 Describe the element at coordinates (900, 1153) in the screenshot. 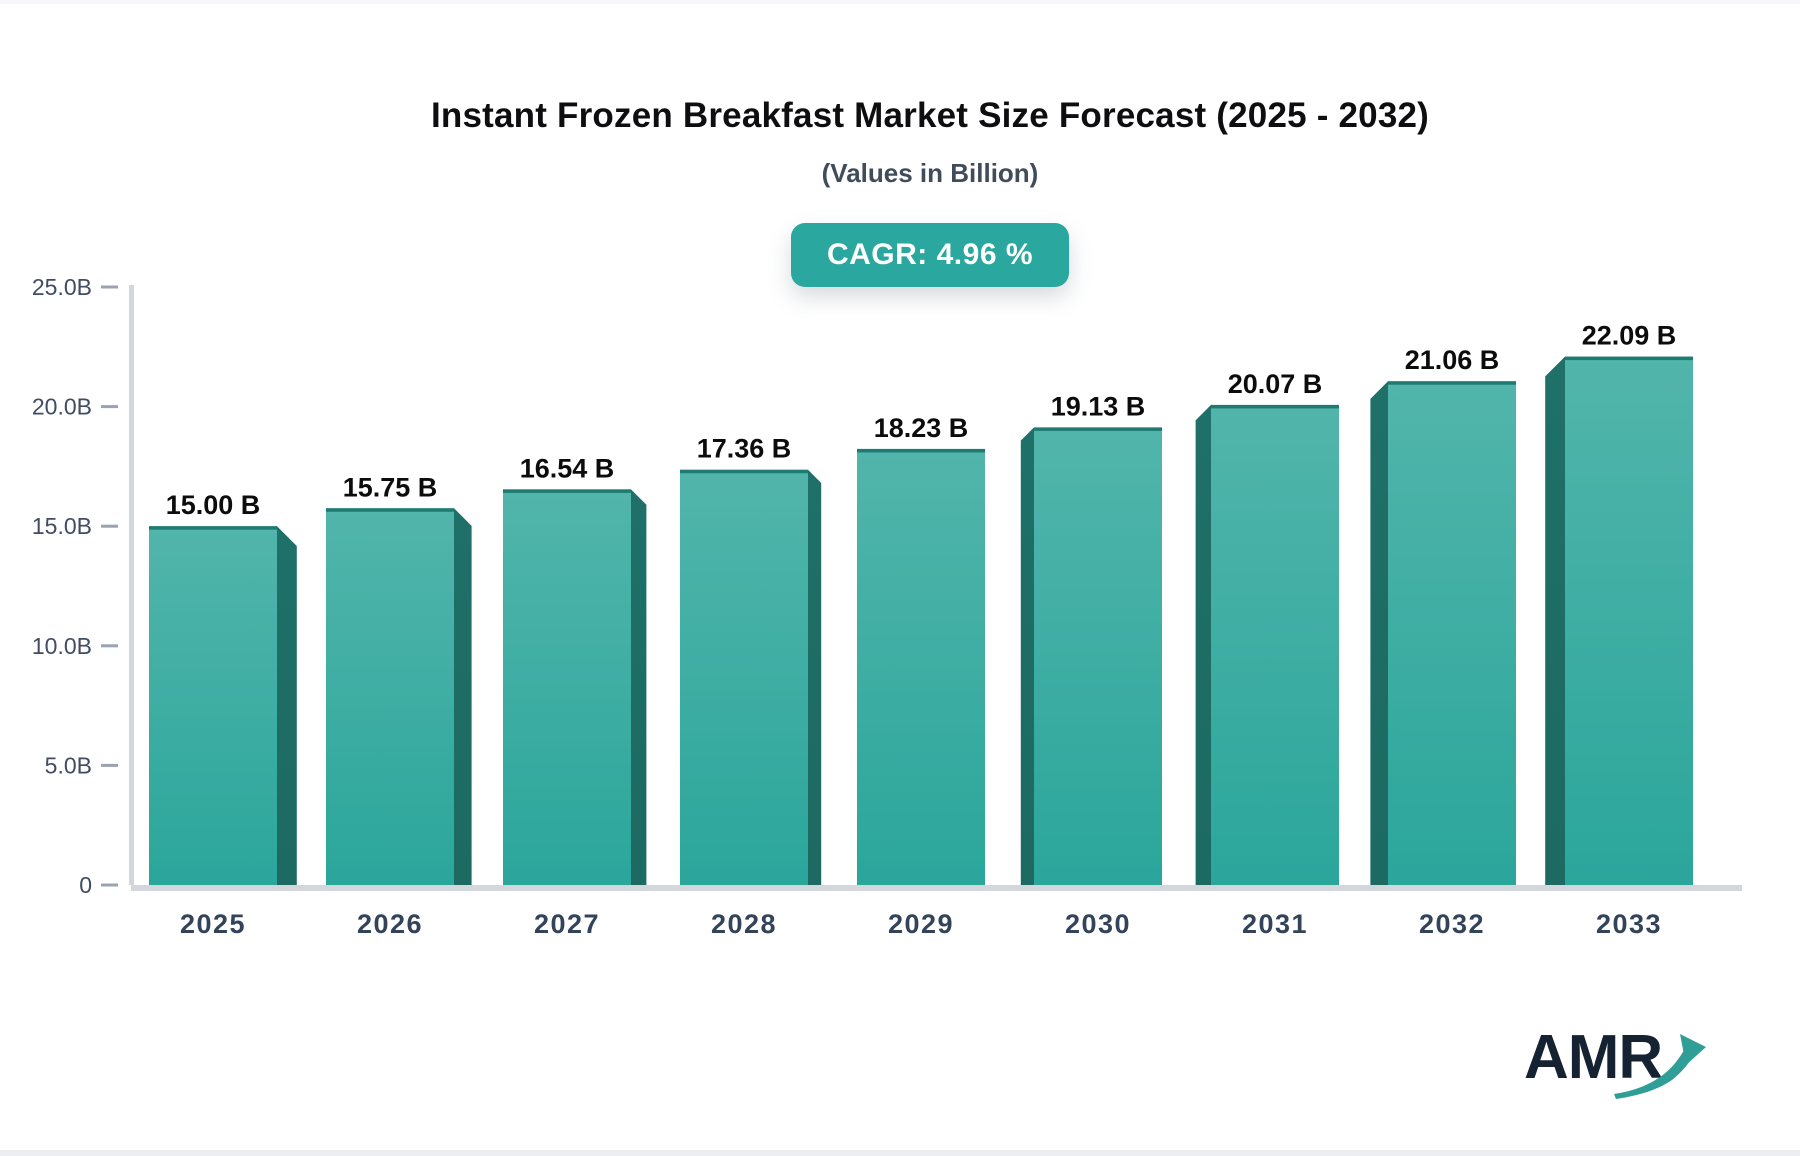

I see `page-bottom-border` at that location.